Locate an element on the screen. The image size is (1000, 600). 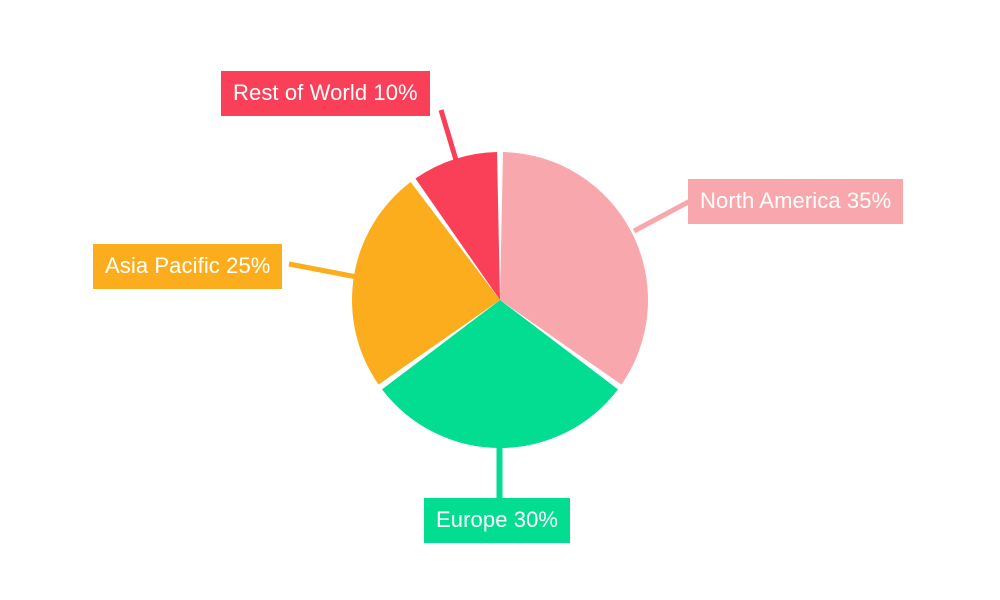
leader-line-asia-pacific is located at coordinates (323, 270).